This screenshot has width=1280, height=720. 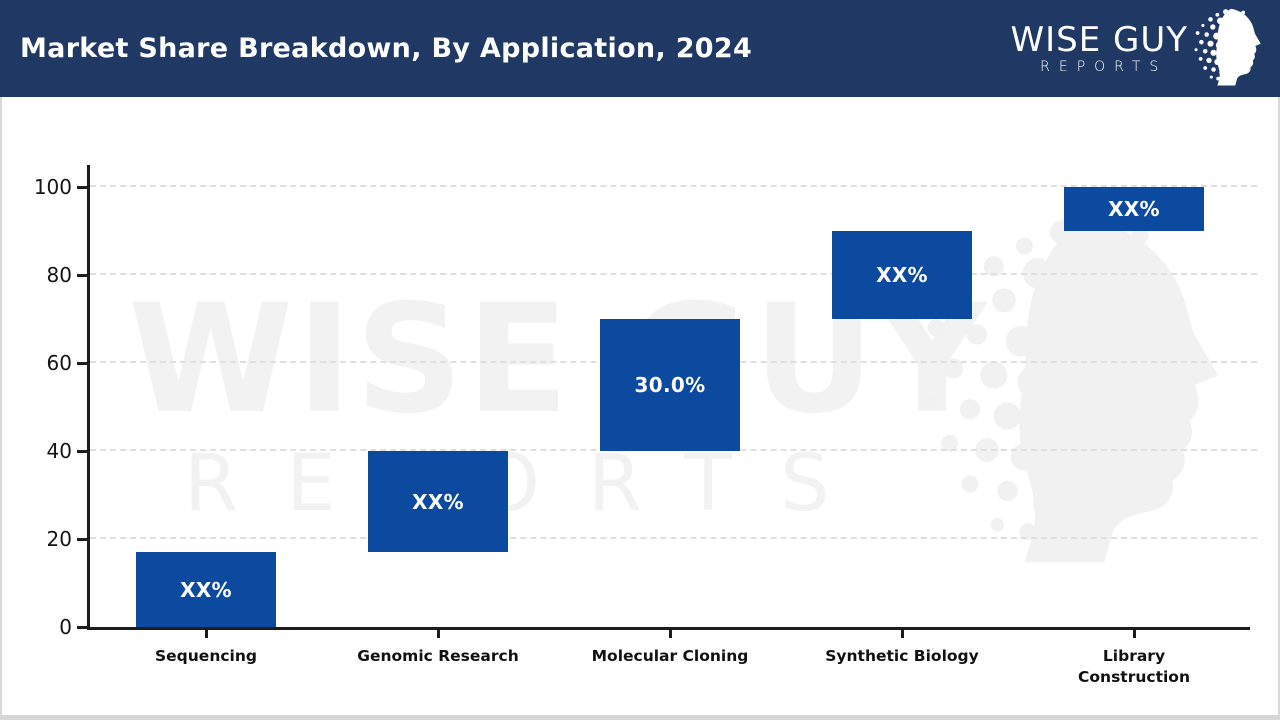 I want to click on x-tick-mark-molecular-cloning, so click(x=670, y=634).